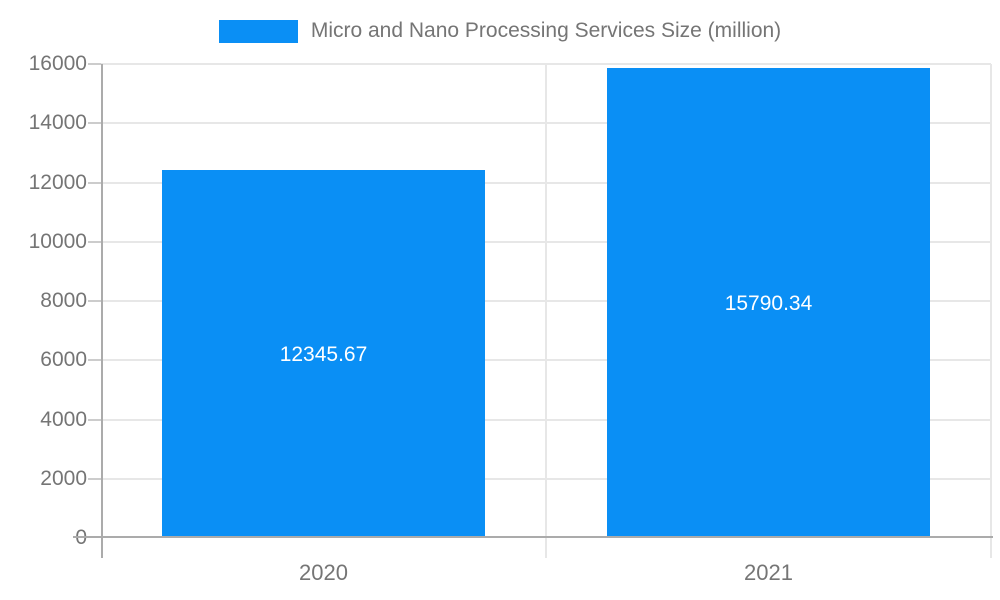 The height and width of the screenshot is (600, 1000). What do you see at coordinates (533, 537) in the screenshot?
I see `x-axis-line` at bounding box center [533, 537].